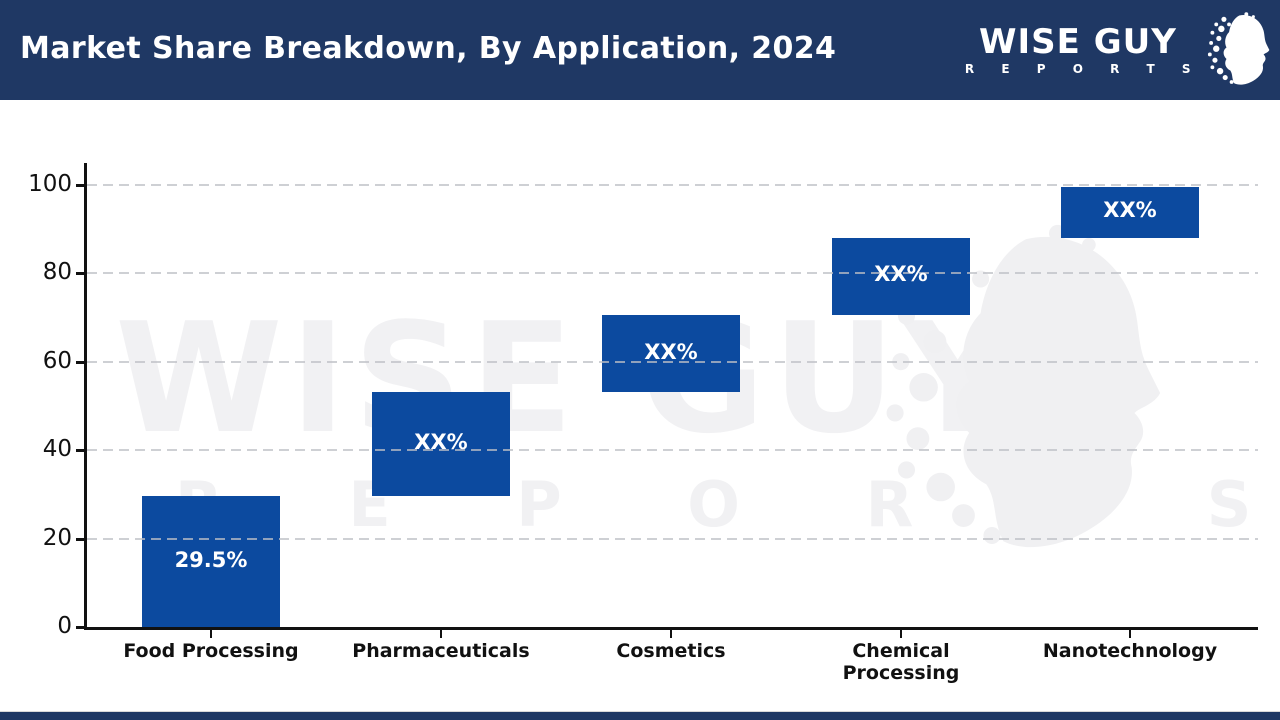  Describe the element at coordinates (57, 537) in the screenshot. I see `y-tick-label: 20` at that location.